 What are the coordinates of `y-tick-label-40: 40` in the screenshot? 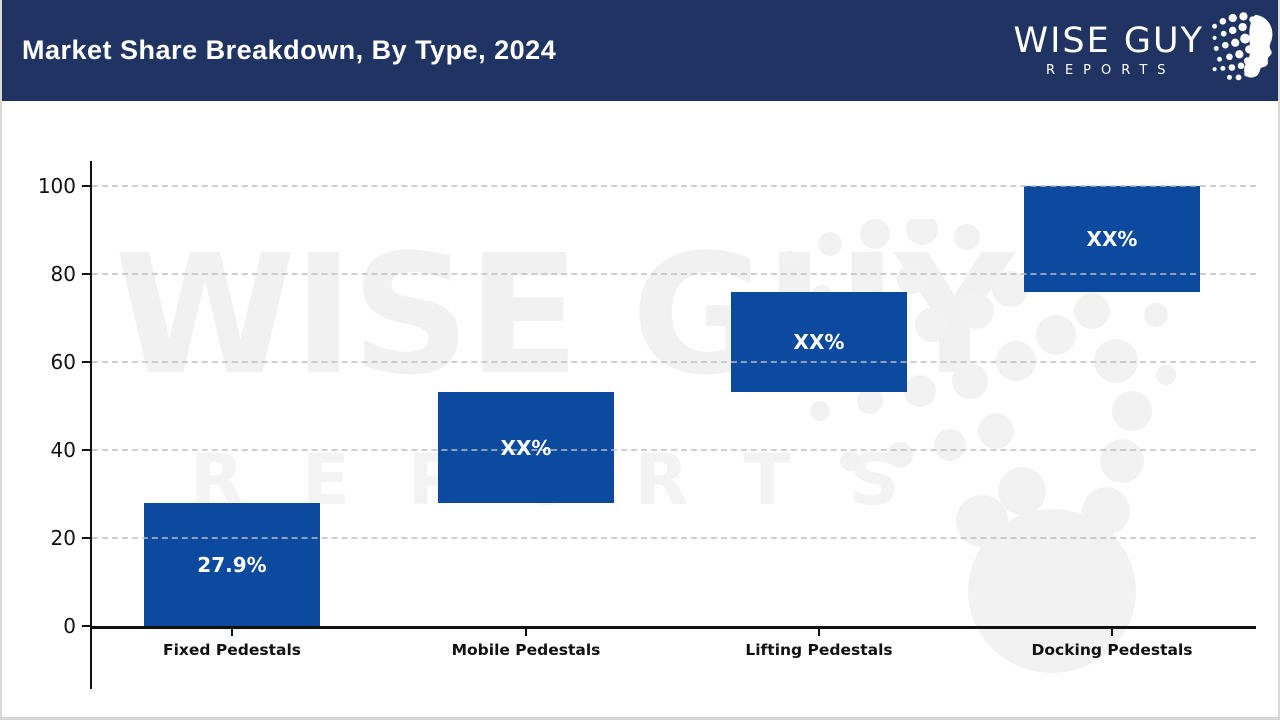 It's located at (63, 450).